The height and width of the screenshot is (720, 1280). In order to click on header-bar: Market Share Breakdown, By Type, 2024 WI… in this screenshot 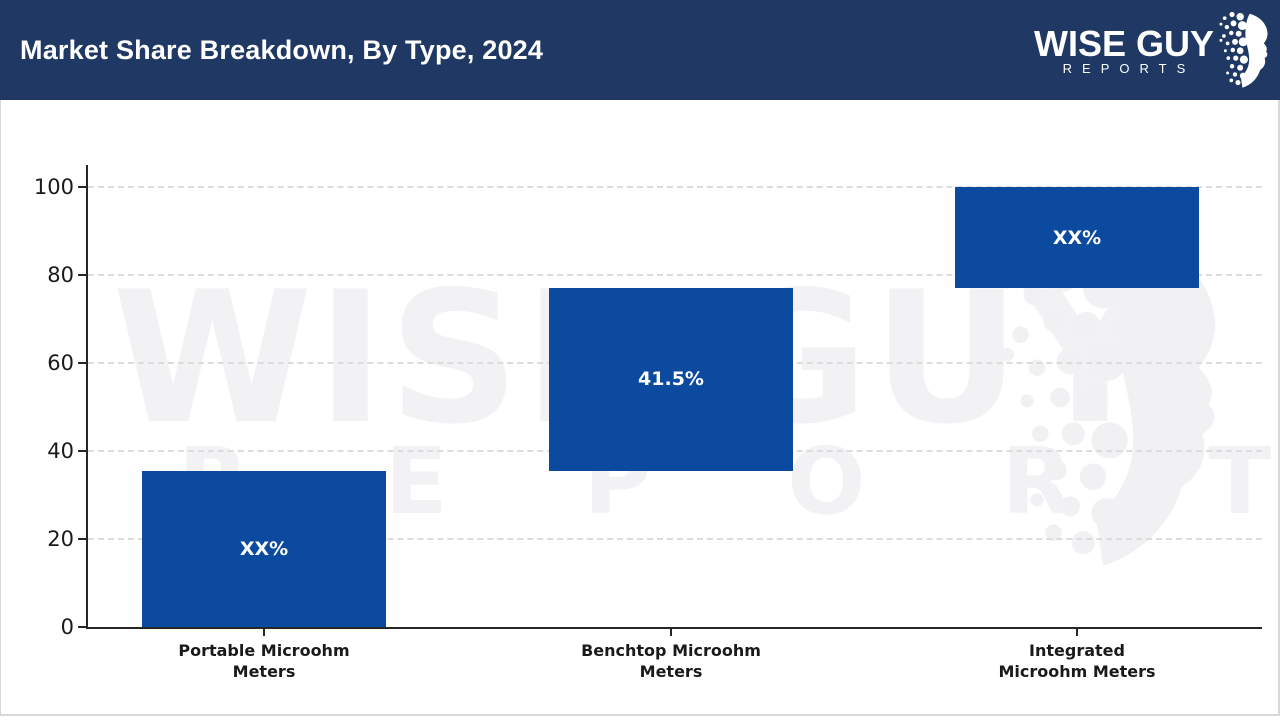, I will do `click(640, 50)`.